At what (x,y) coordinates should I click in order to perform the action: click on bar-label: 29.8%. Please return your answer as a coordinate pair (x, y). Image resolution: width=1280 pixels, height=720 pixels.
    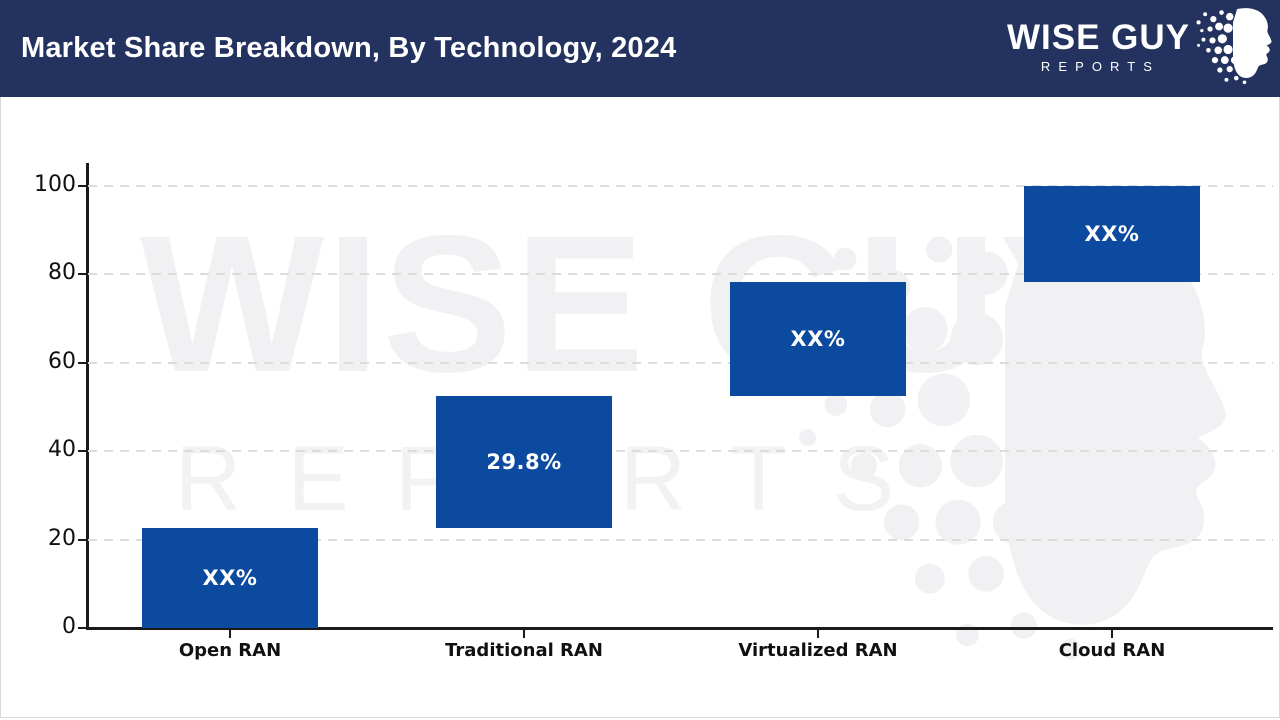
    Looking at the image, I should click on (524, 461).